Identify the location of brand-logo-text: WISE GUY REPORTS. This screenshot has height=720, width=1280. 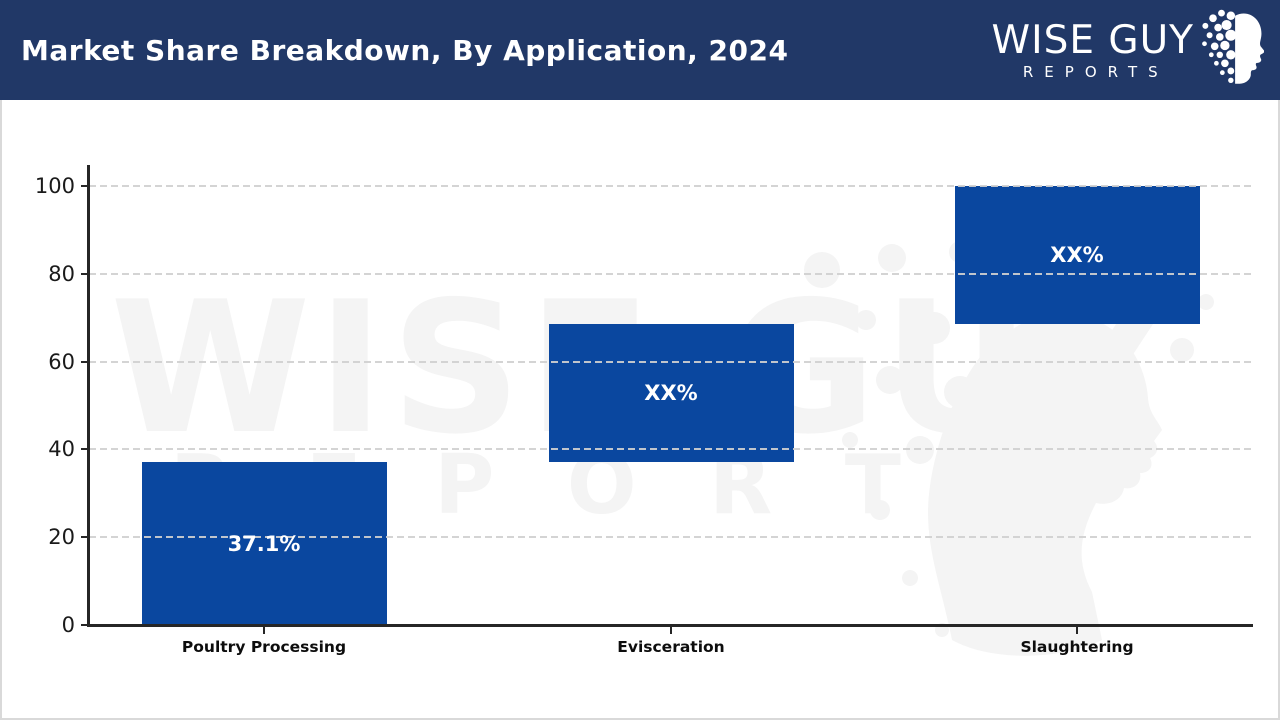
(1092, 50).